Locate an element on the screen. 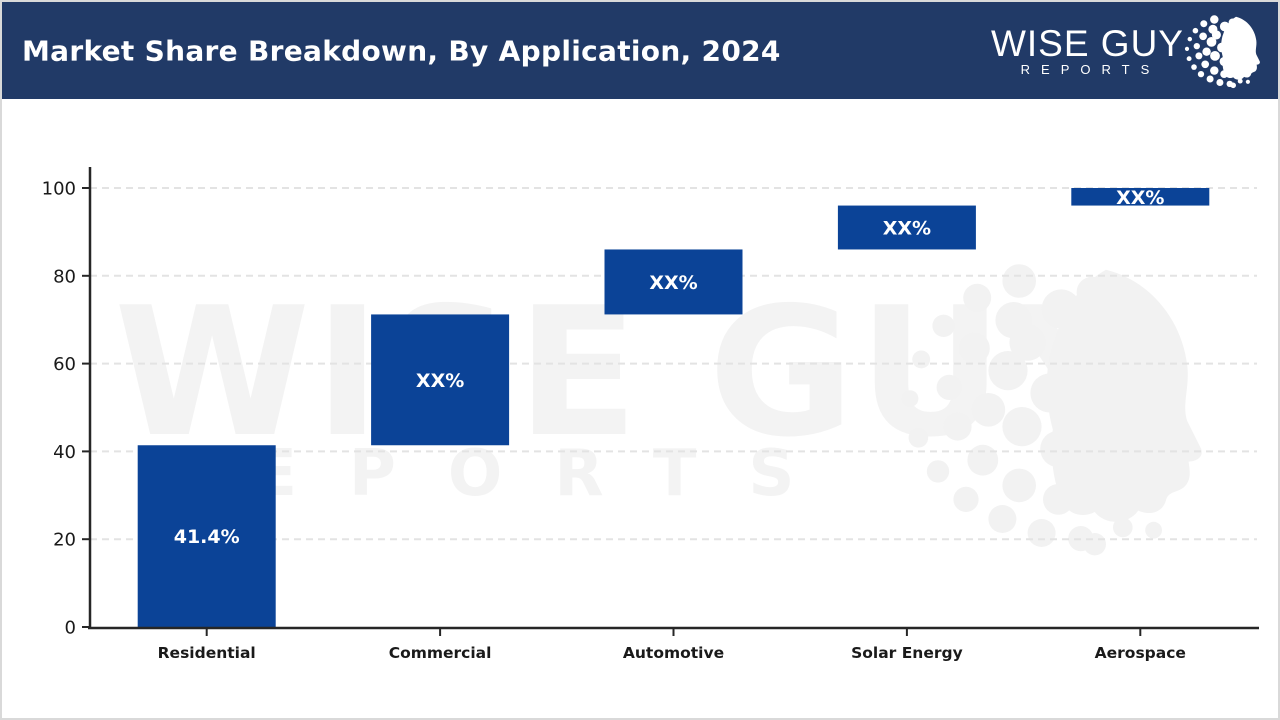 This screenshot has height=720, width=1280. bar-label-solar-energy: XX% is located at coordinates (907, 229).